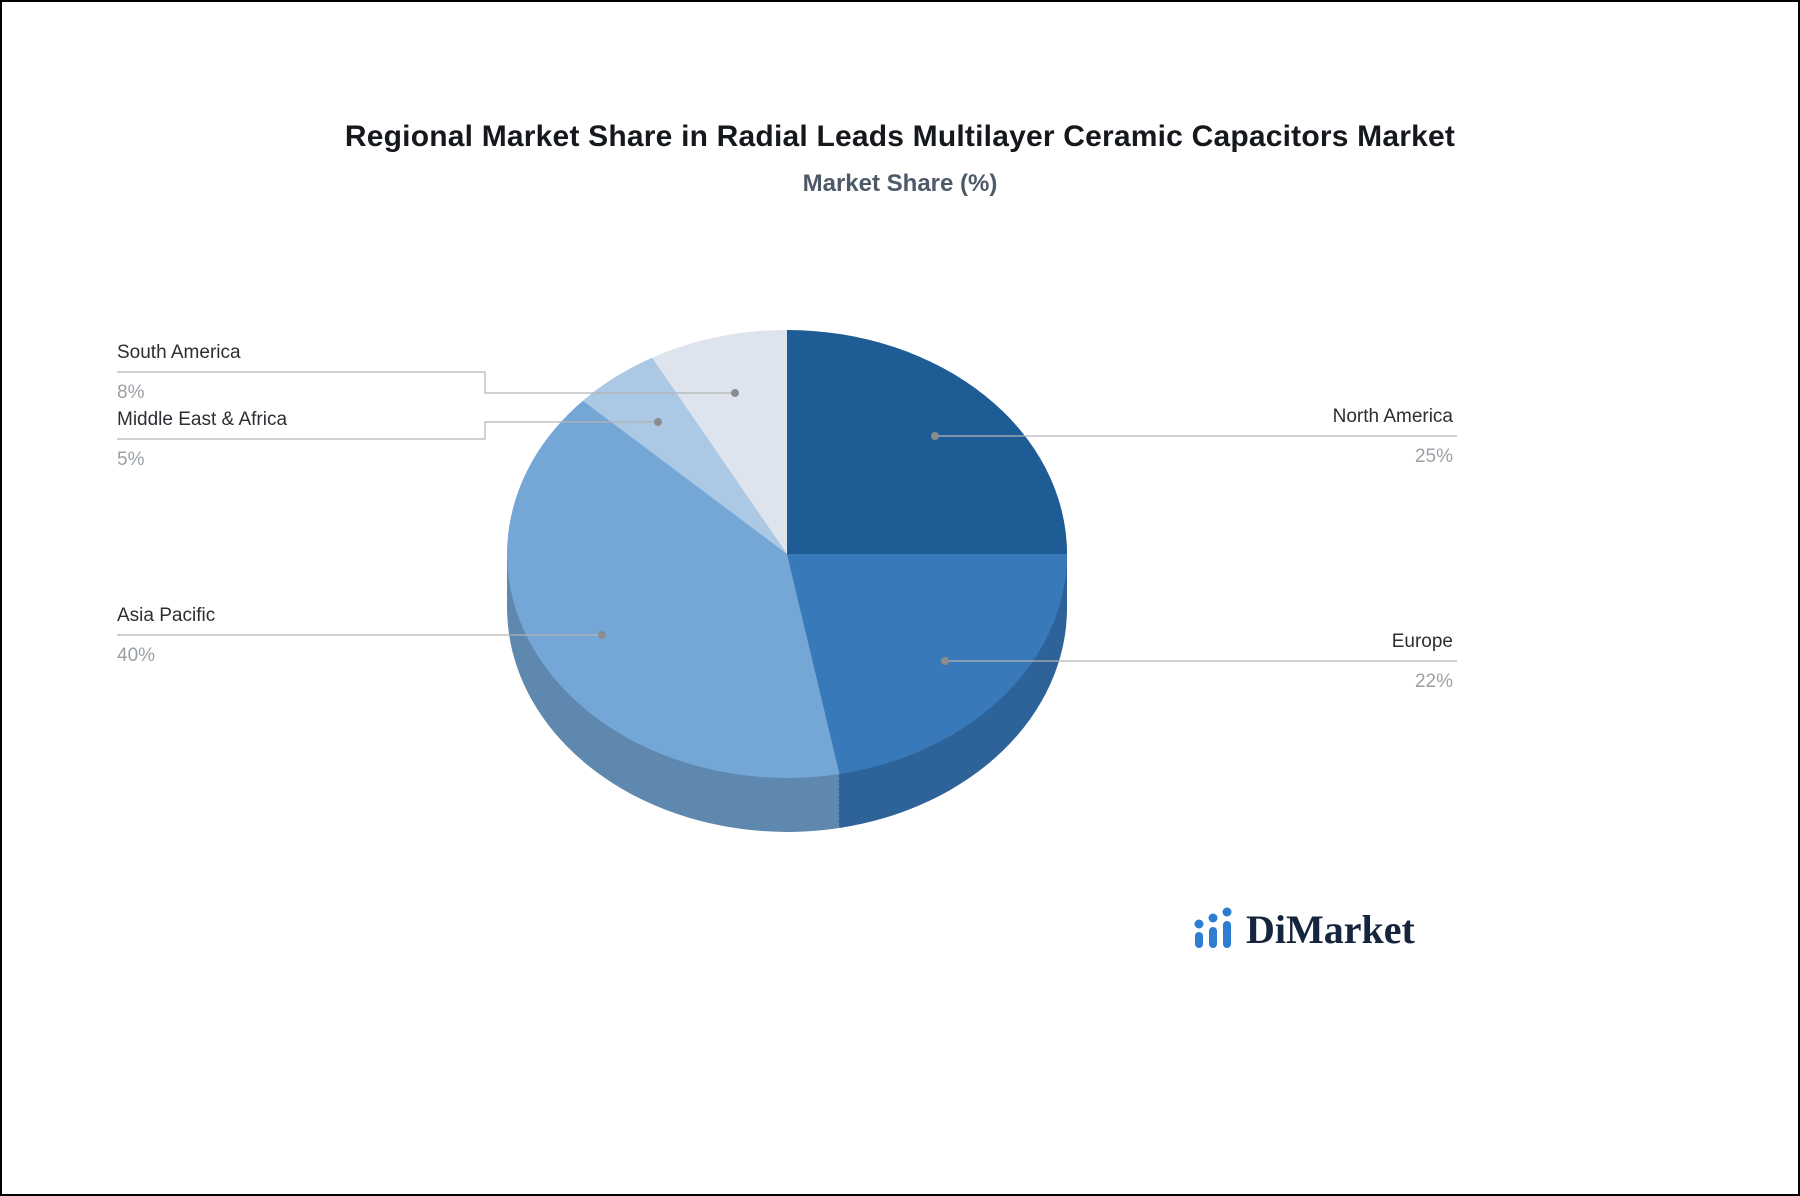 This screenshot has height=1196, width=1800. I want to click on pie-slice-middle-east-africa, so click(684, 455).